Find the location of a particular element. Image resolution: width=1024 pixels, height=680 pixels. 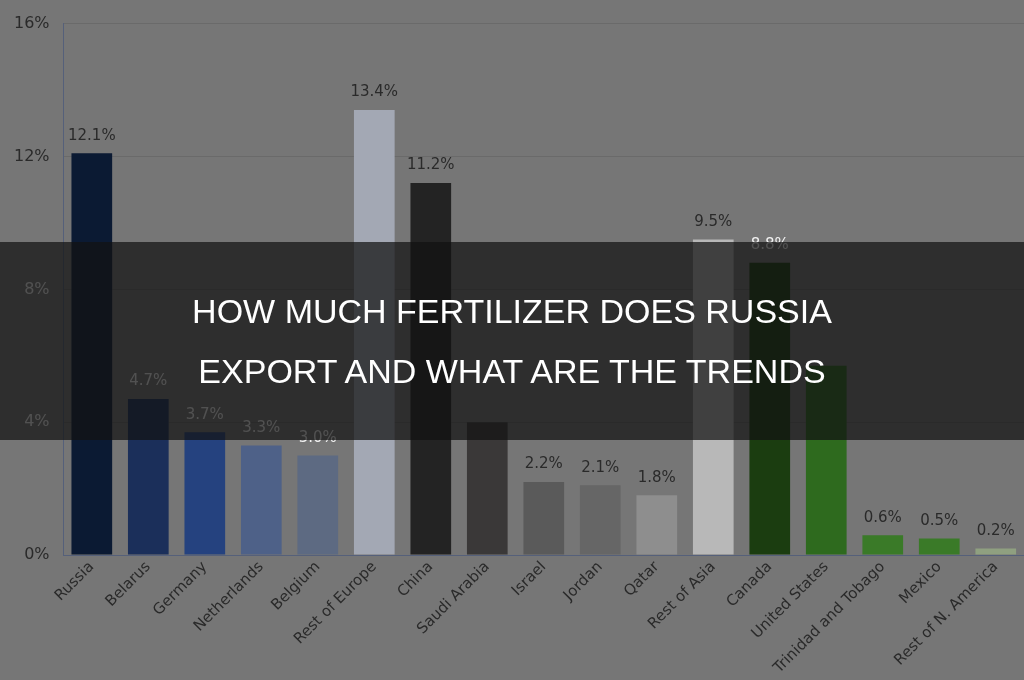

data-label: 0.2% is located at coordinates (995, 529).